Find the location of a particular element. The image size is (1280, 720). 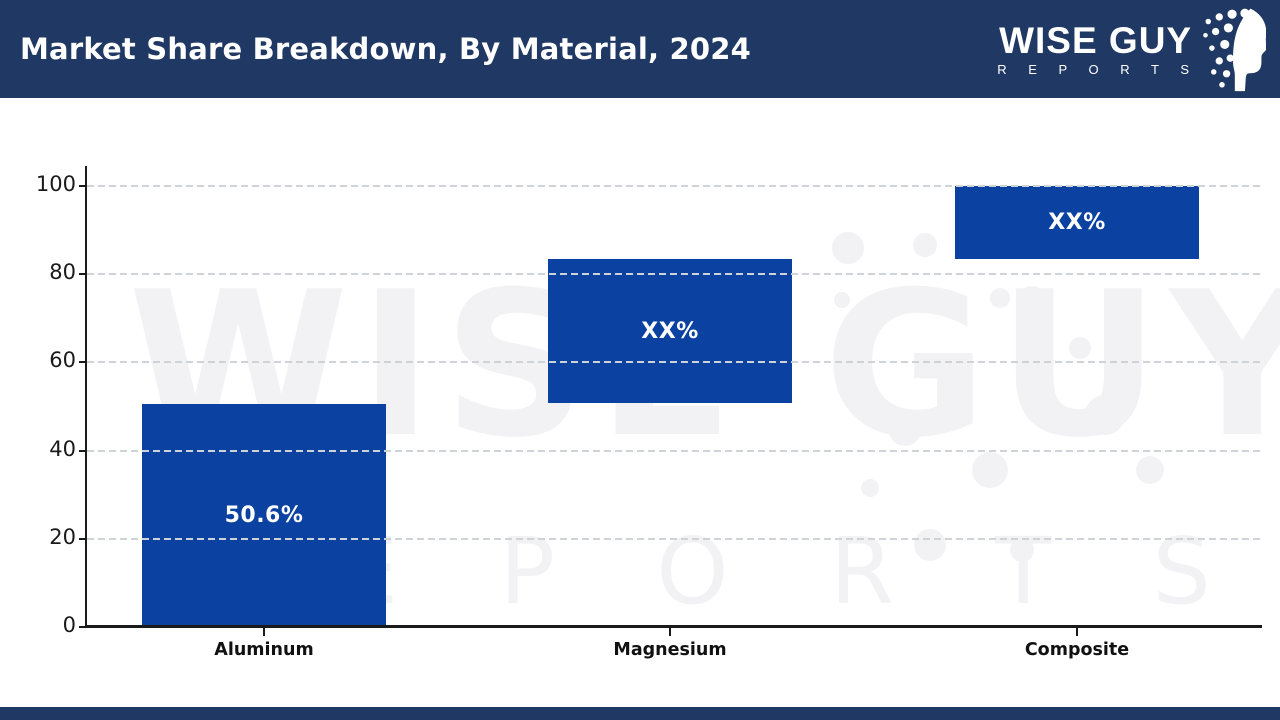

logo-reports-label: R E P O R T S is located at coordinates (1097, 69).